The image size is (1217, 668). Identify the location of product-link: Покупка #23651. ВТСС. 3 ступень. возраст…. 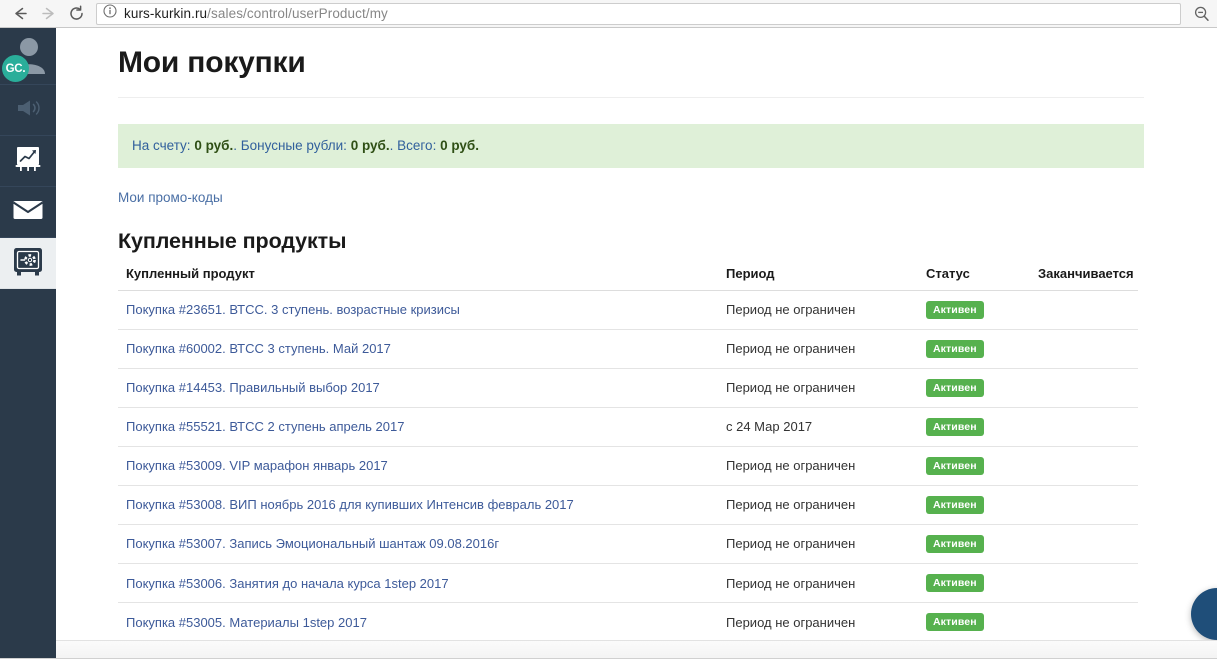
(293, 310).